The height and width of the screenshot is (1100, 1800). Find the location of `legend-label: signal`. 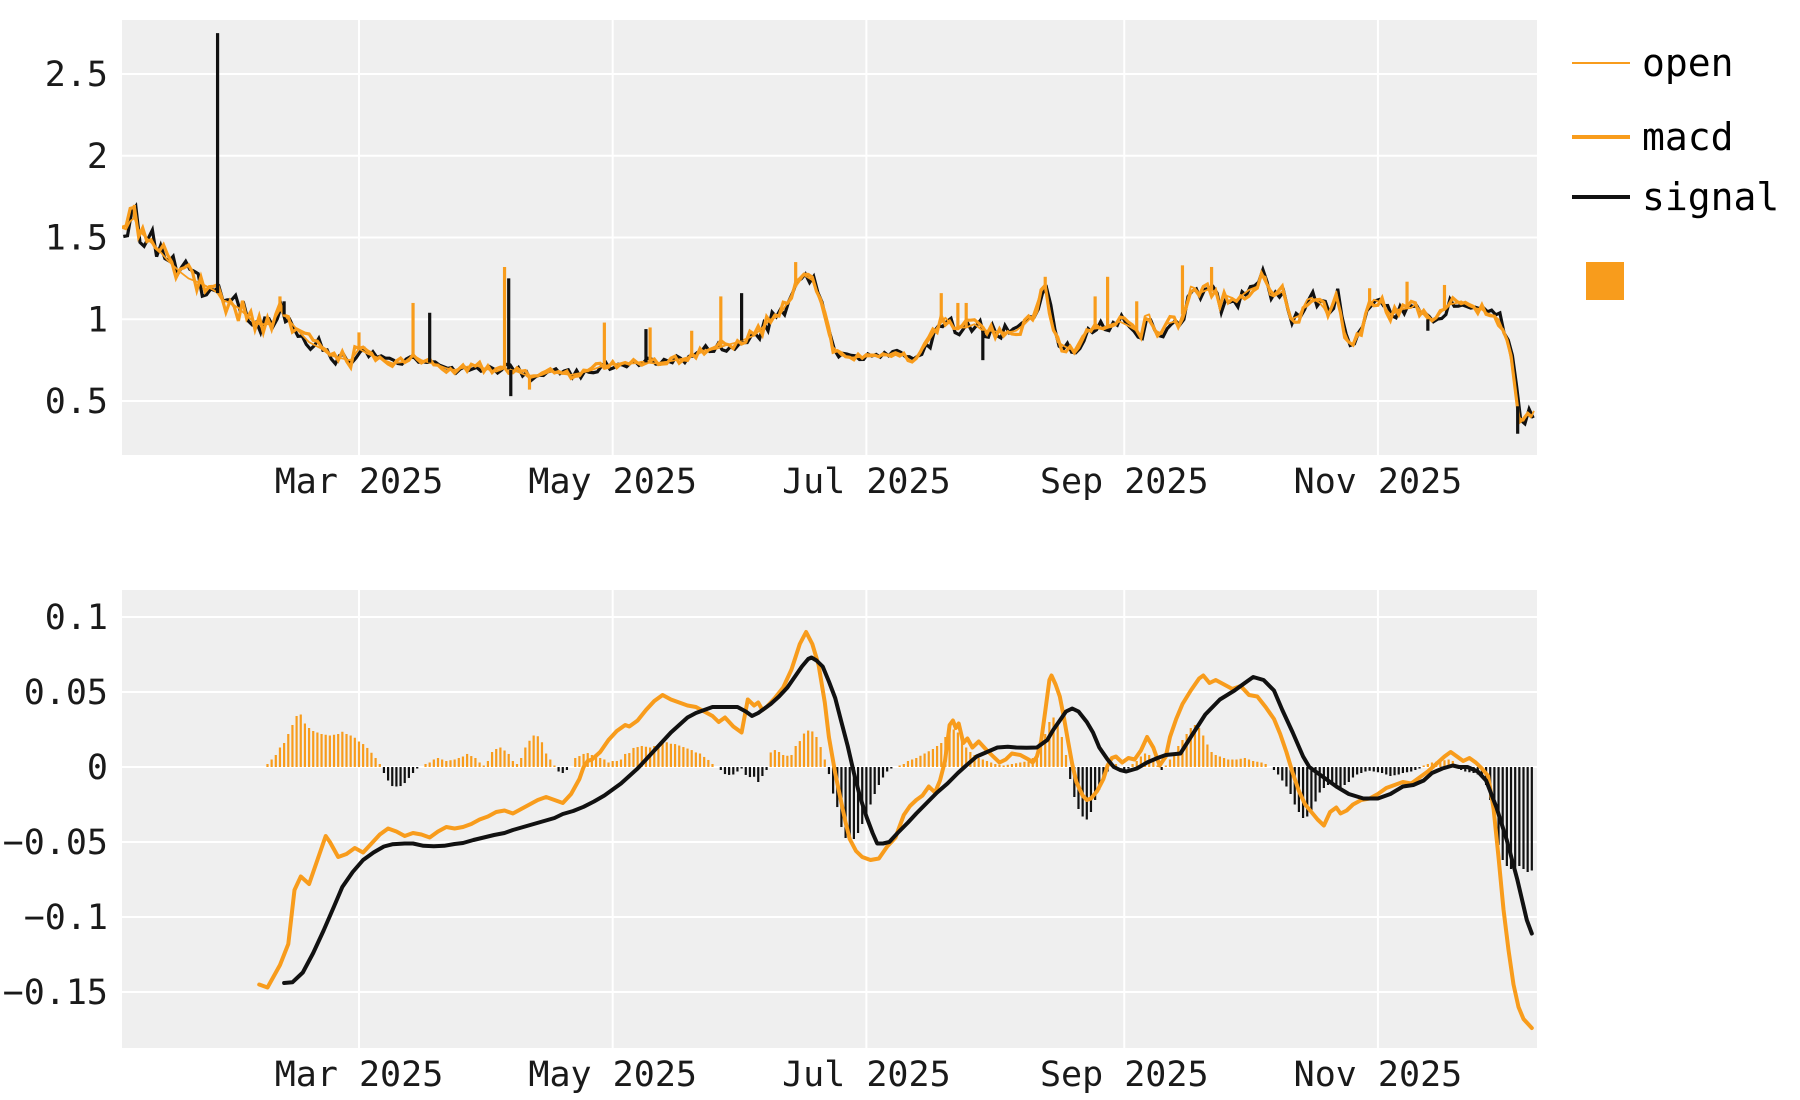

legend-label: signal is located at coordinates (1710, 197).